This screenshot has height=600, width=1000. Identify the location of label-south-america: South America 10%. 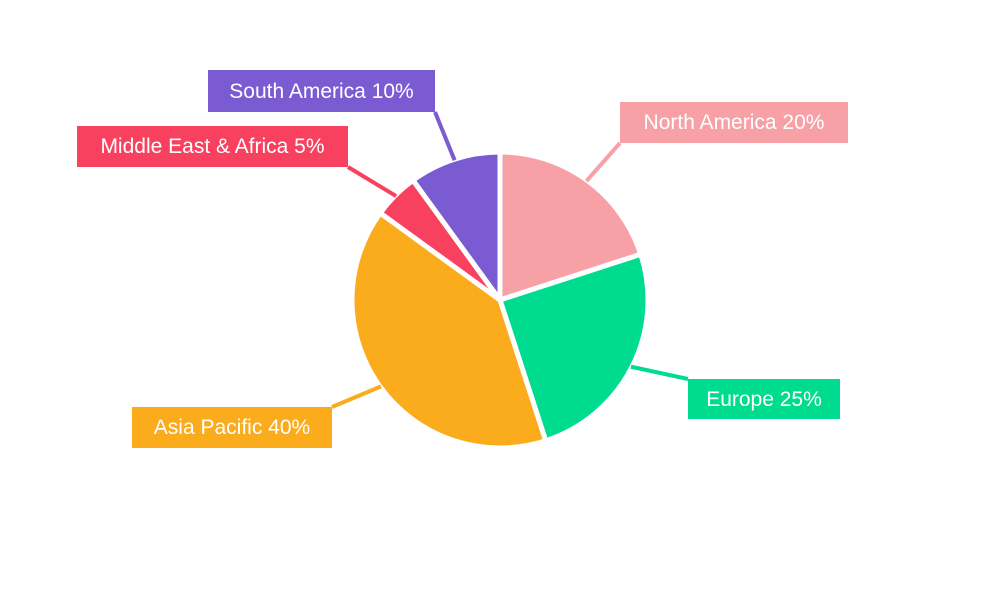
(321, 91).